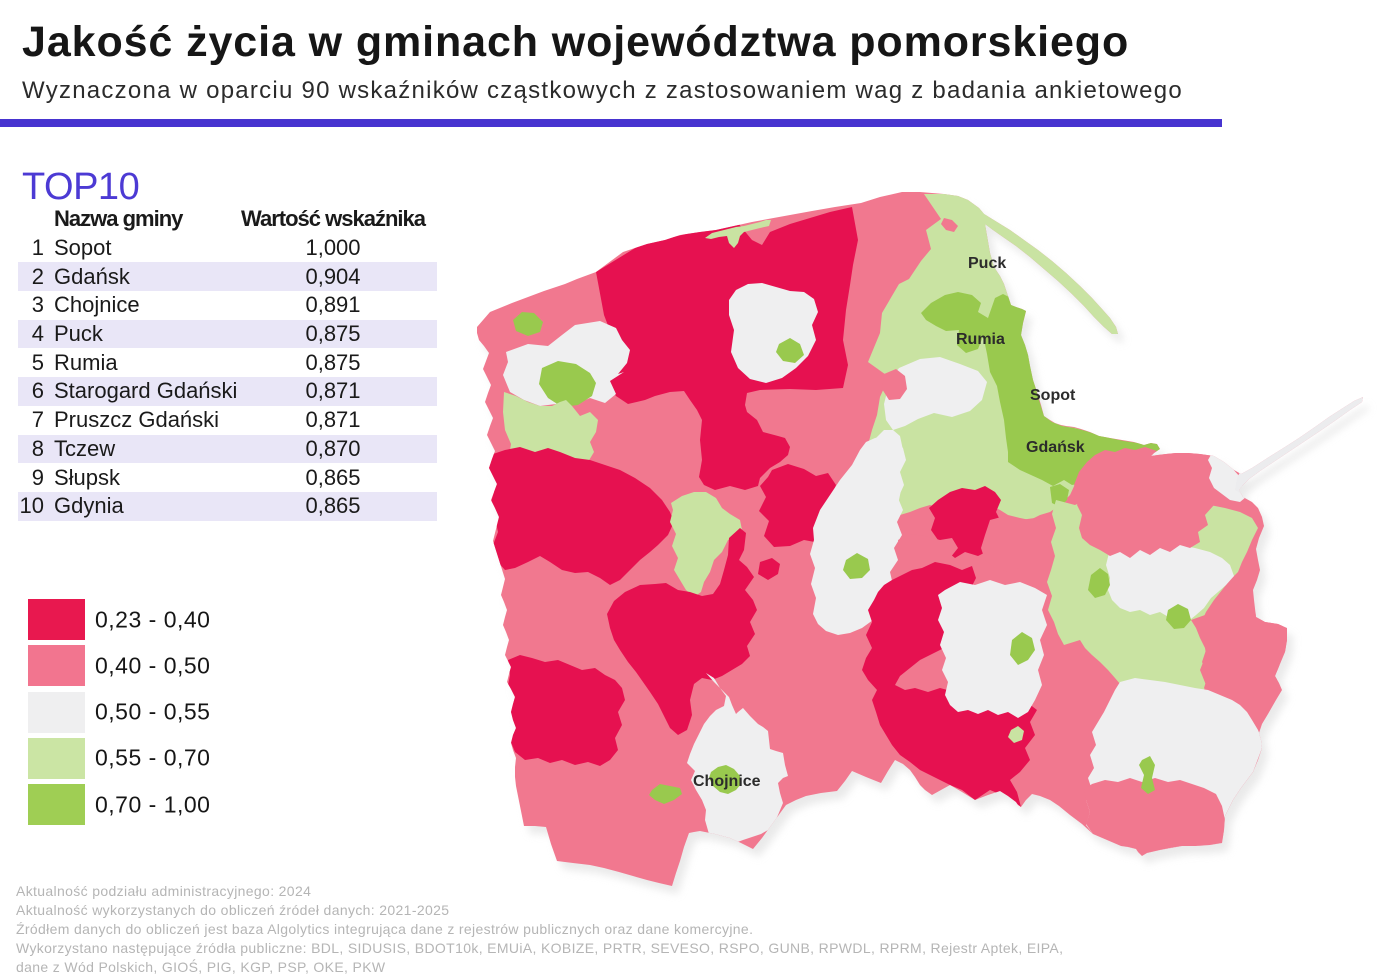 Image resolution: width=1377 pixels, height=977 pixels. Describe the element at coordinates (987, 263) in the screenshot. I see `svg-text: Puck` at that location.